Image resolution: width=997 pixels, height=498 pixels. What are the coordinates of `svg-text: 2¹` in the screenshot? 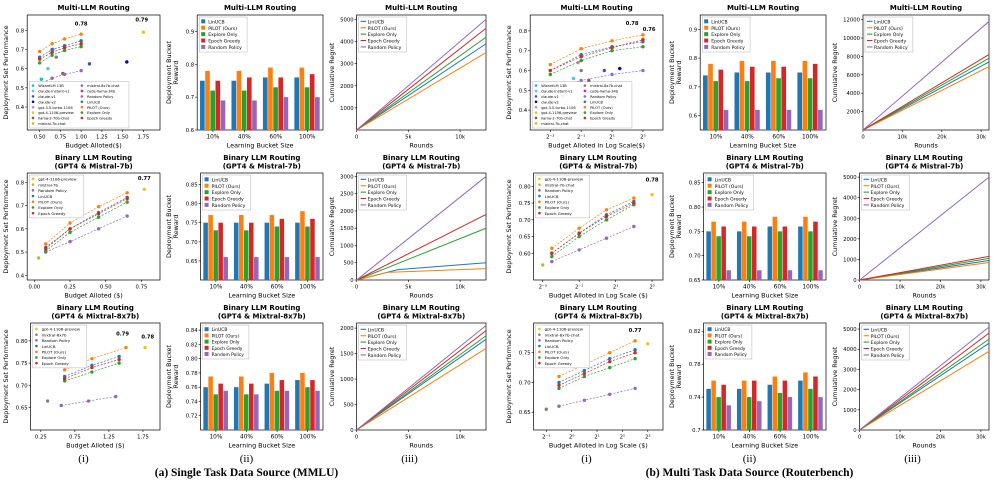 It's located at (616, 287).